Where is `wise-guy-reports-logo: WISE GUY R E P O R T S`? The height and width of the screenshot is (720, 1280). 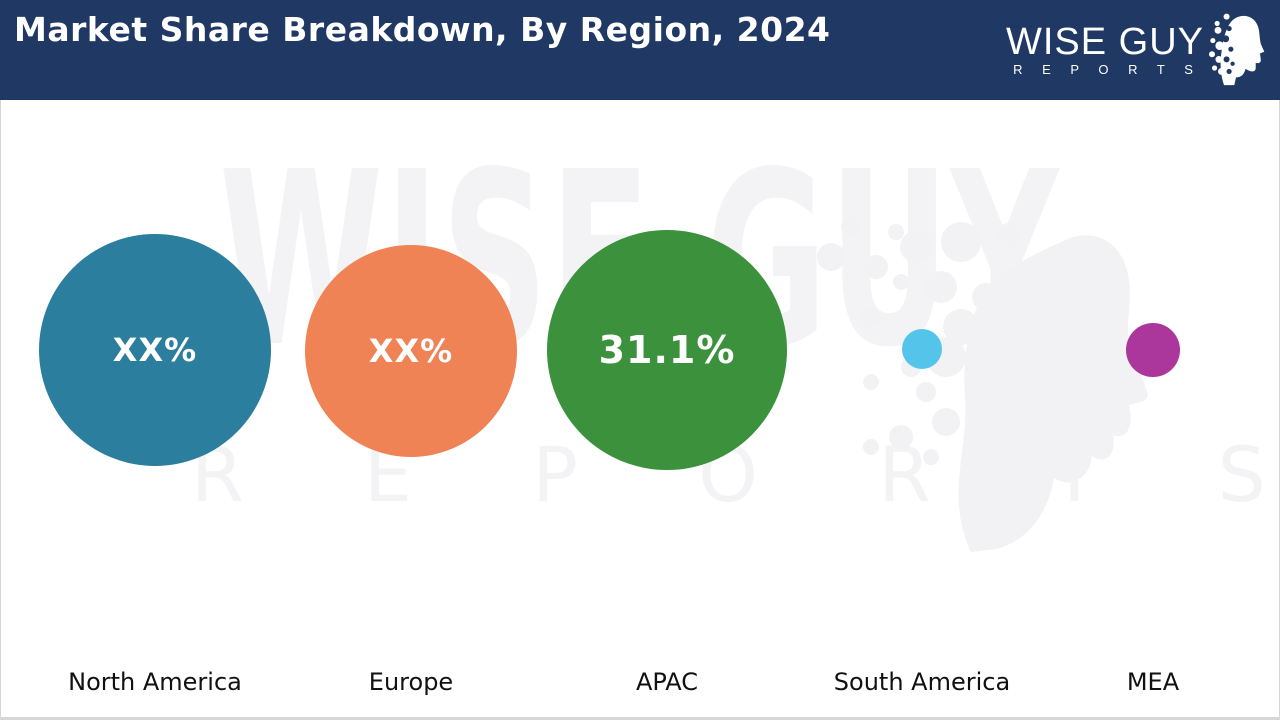 wise-guy-reports-logo: WISE GUY R E P O R T S is located at coordinates (1136, 50).